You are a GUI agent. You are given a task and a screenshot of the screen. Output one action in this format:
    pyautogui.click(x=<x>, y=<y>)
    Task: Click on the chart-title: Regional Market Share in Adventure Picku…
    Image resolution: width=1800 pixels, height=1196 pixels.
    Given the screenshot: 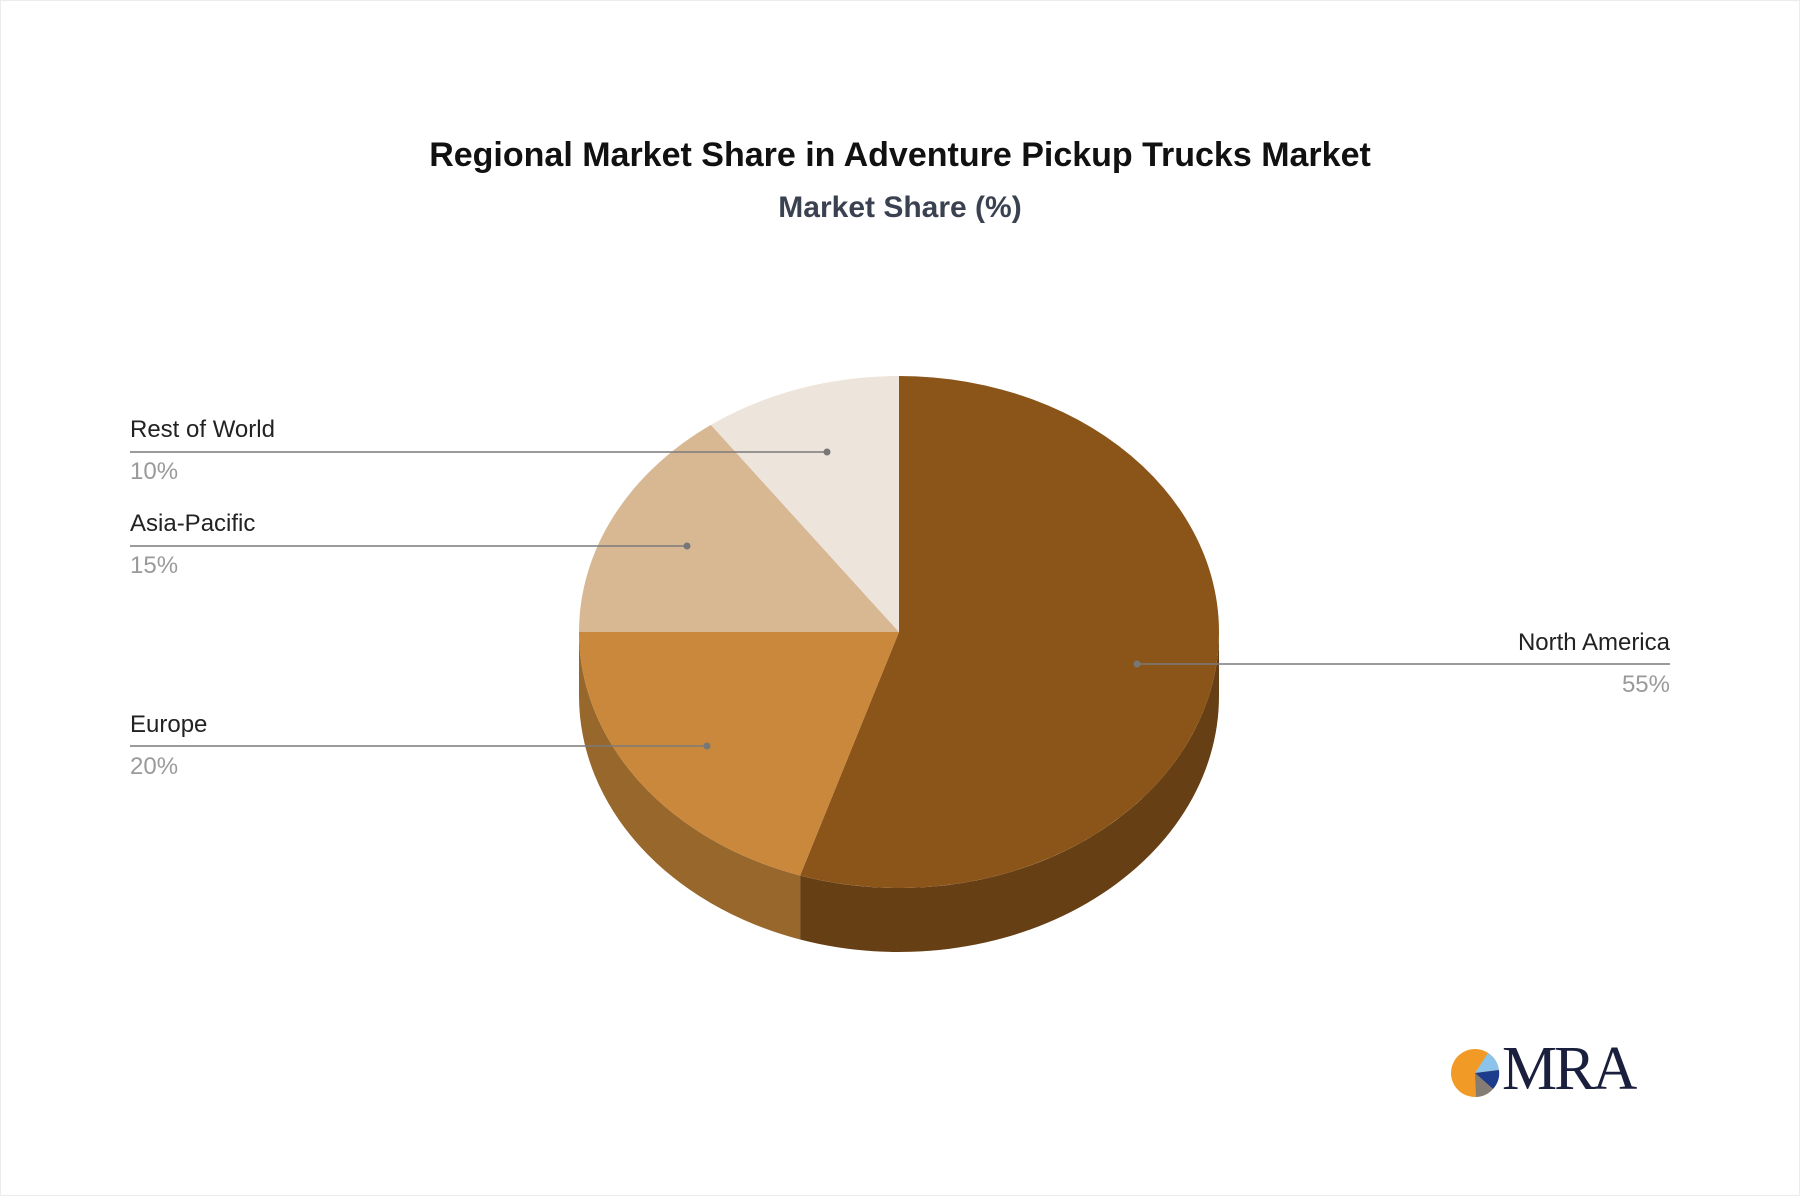 What is the action you would take?
    pyautogui.click(x=900, y=155)
    